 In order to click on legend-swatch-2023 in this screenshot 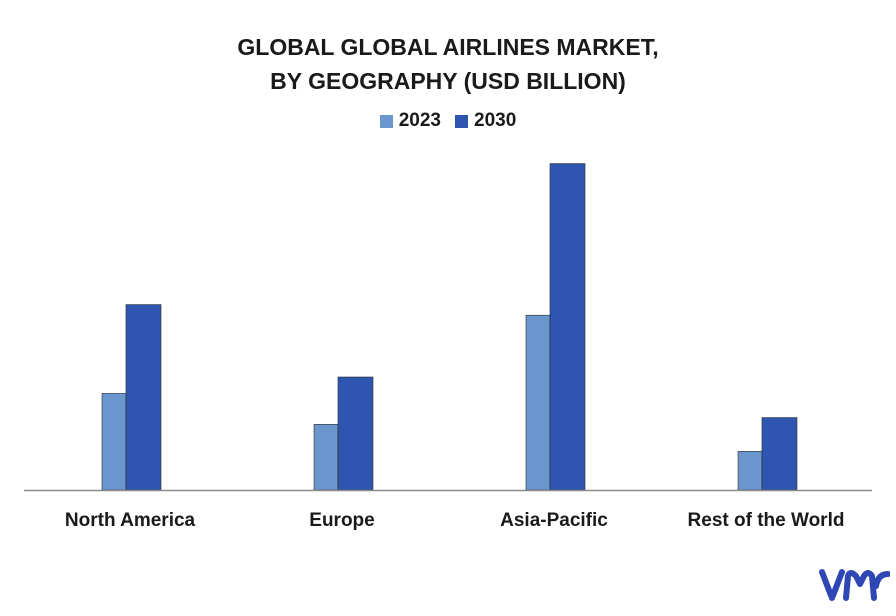, I will do `click(386, 121)`.